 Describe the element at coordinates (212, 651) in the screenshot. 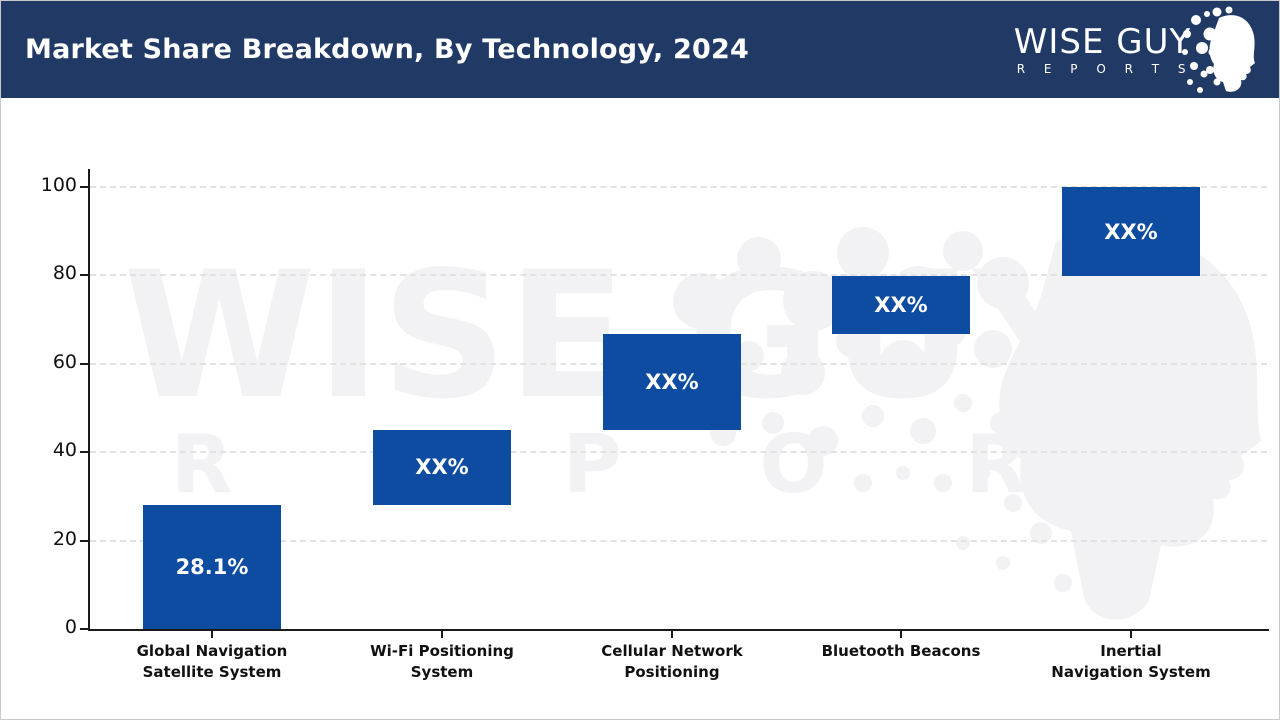

I see `category-label-line: Global Navigation` at that location.